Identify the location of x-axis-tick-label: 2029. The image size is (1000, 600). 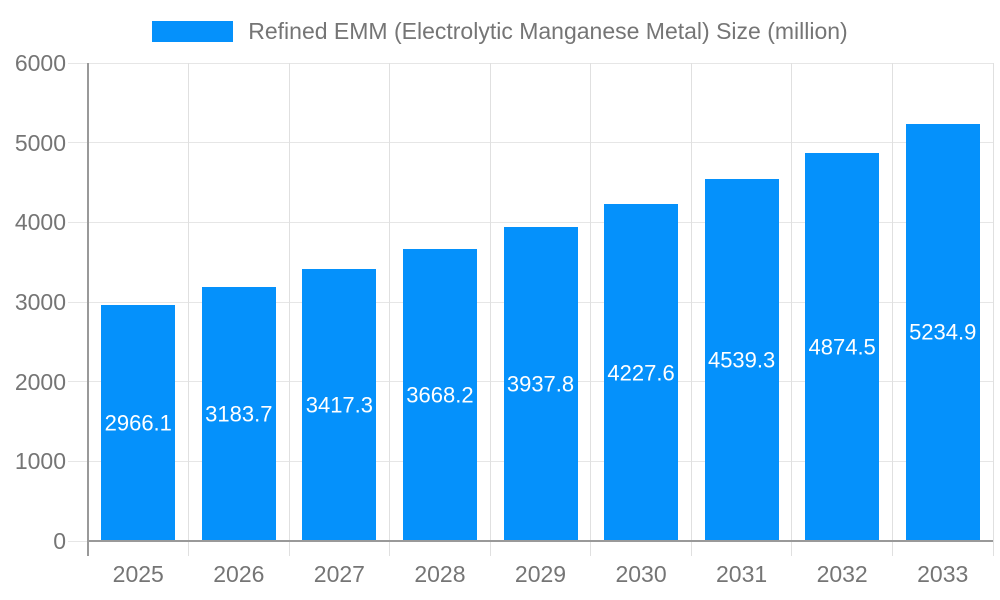
(540, 574).